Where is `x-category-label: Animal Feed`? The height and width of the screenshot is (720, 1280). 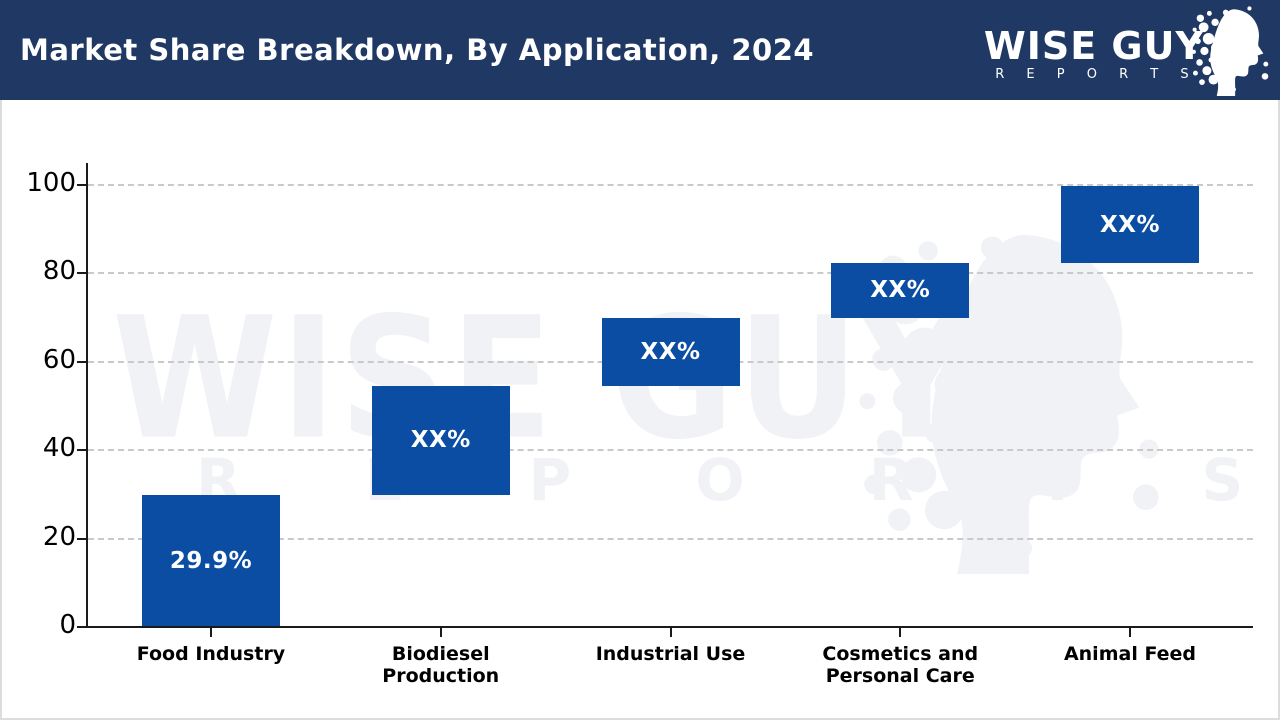
x-category-label: Animal Feed is located at coordinates (1130, 654).